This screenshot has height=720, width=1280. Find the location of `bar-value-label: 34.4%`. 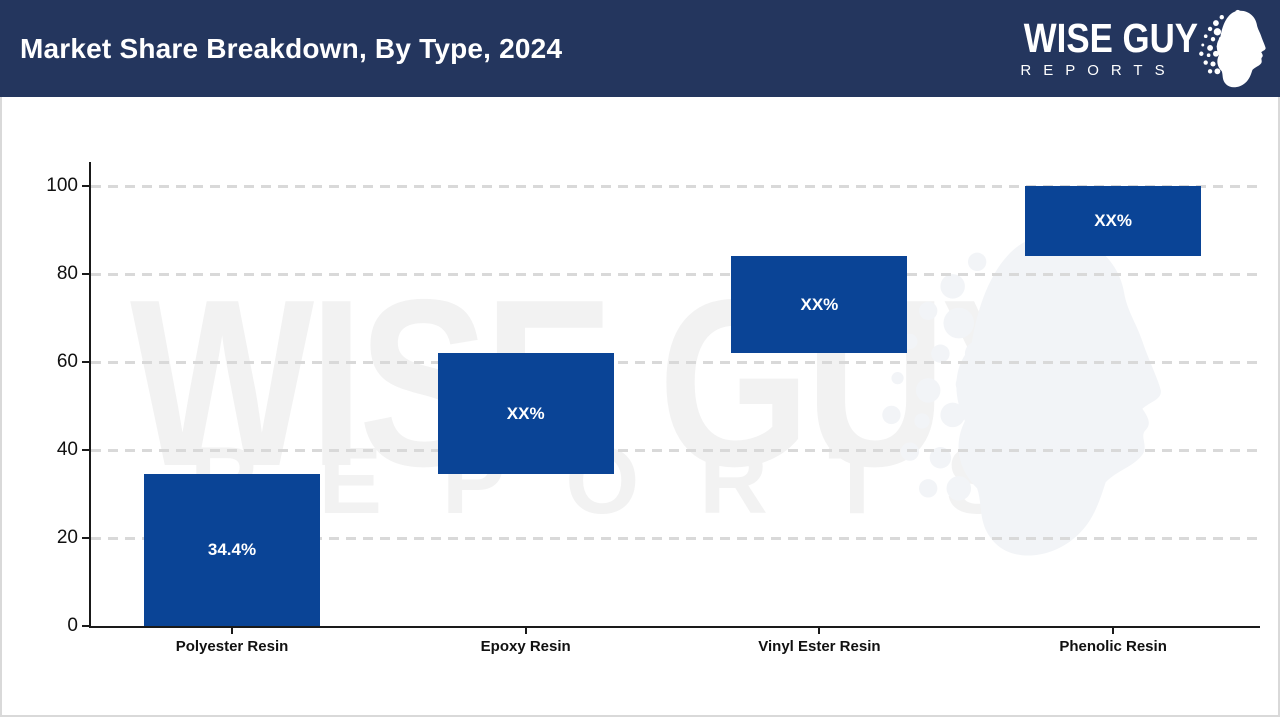

bar-value-label: 34.4% is located at coordinates (232, 550).